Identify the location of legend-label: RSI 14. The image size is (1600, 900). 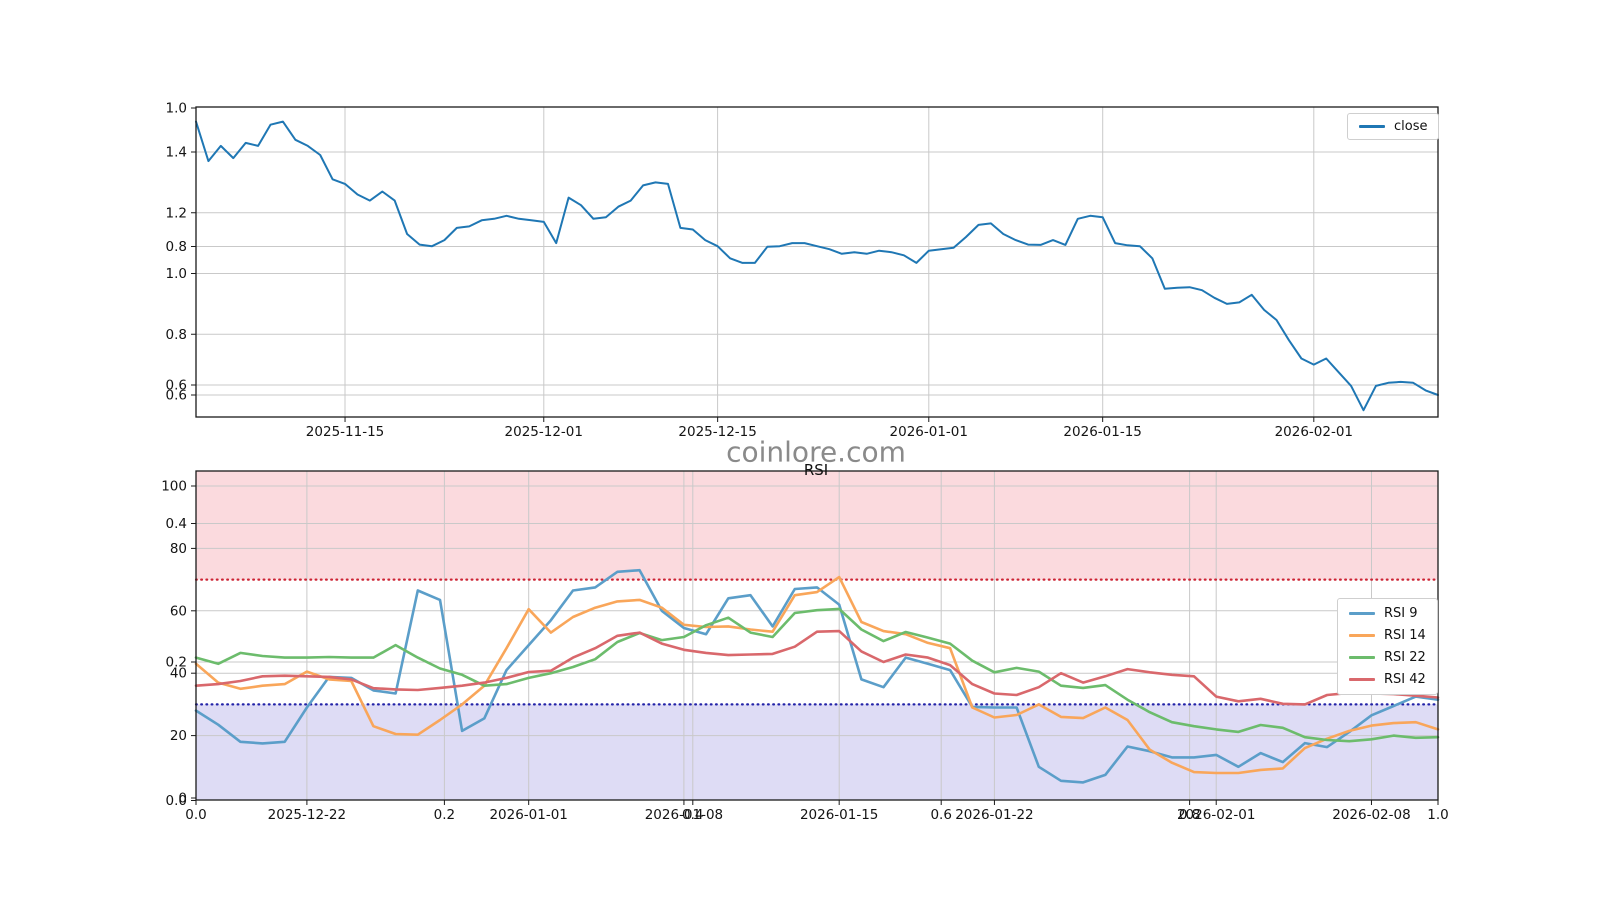
(1405, 635).